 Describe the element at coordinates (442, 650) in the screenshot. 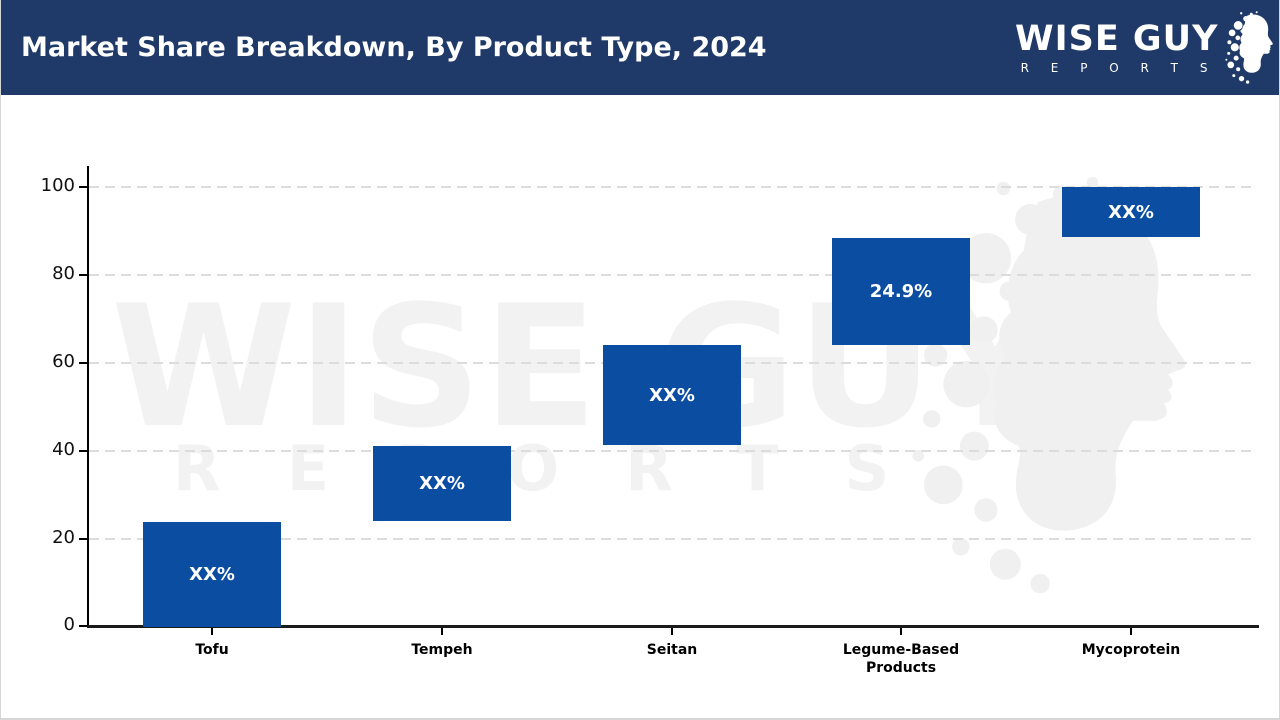

I see `x-label-tempeh: Tempeh` at that location.